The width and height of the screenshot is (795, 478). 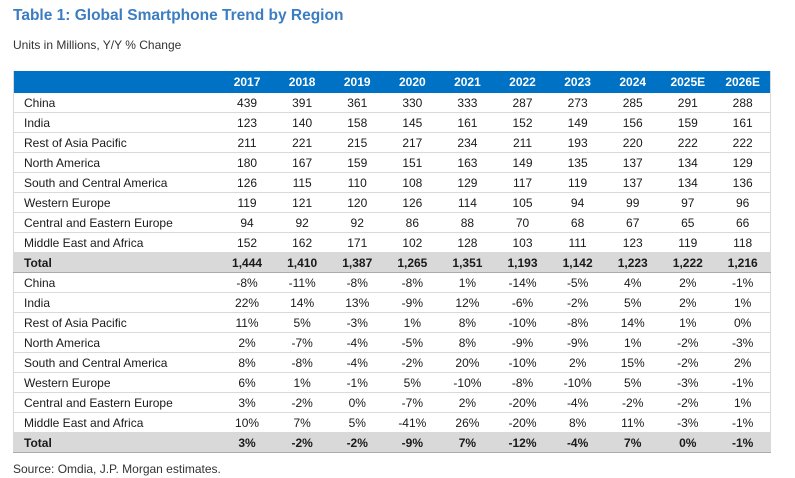 What do you see at coordinates (247, 382) in the screenshot?
I see `value-cell: 6%` at bounding box center [247, 382].